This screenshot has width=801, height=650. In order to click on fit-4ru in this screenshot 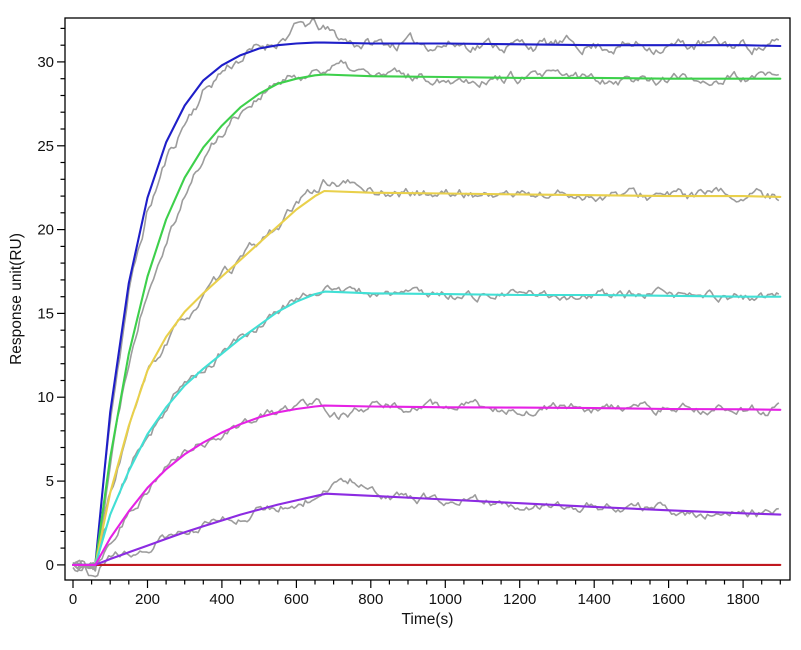, I will do `click(426, 529)`.